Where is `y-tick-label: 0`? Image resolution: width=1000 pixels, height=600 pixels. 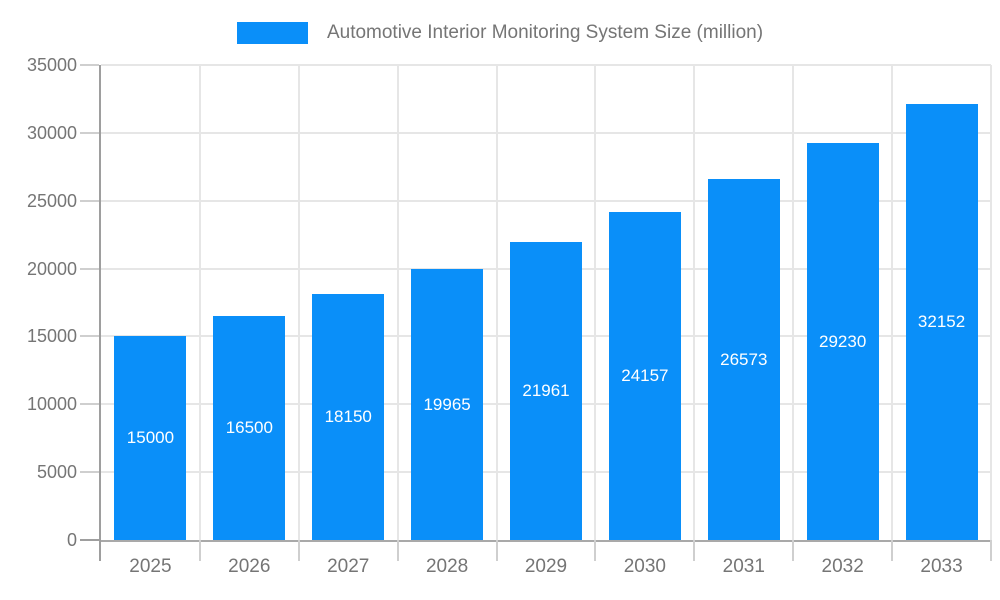 y-tick-label: 0 is located at coordinates (71, 540).